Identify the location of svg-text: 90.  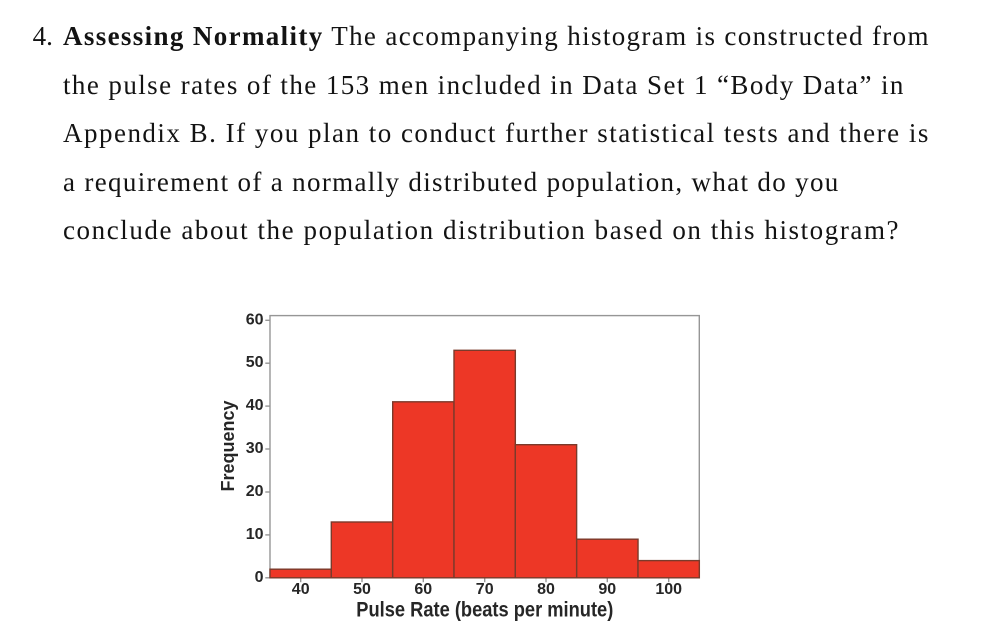
(607, 589).